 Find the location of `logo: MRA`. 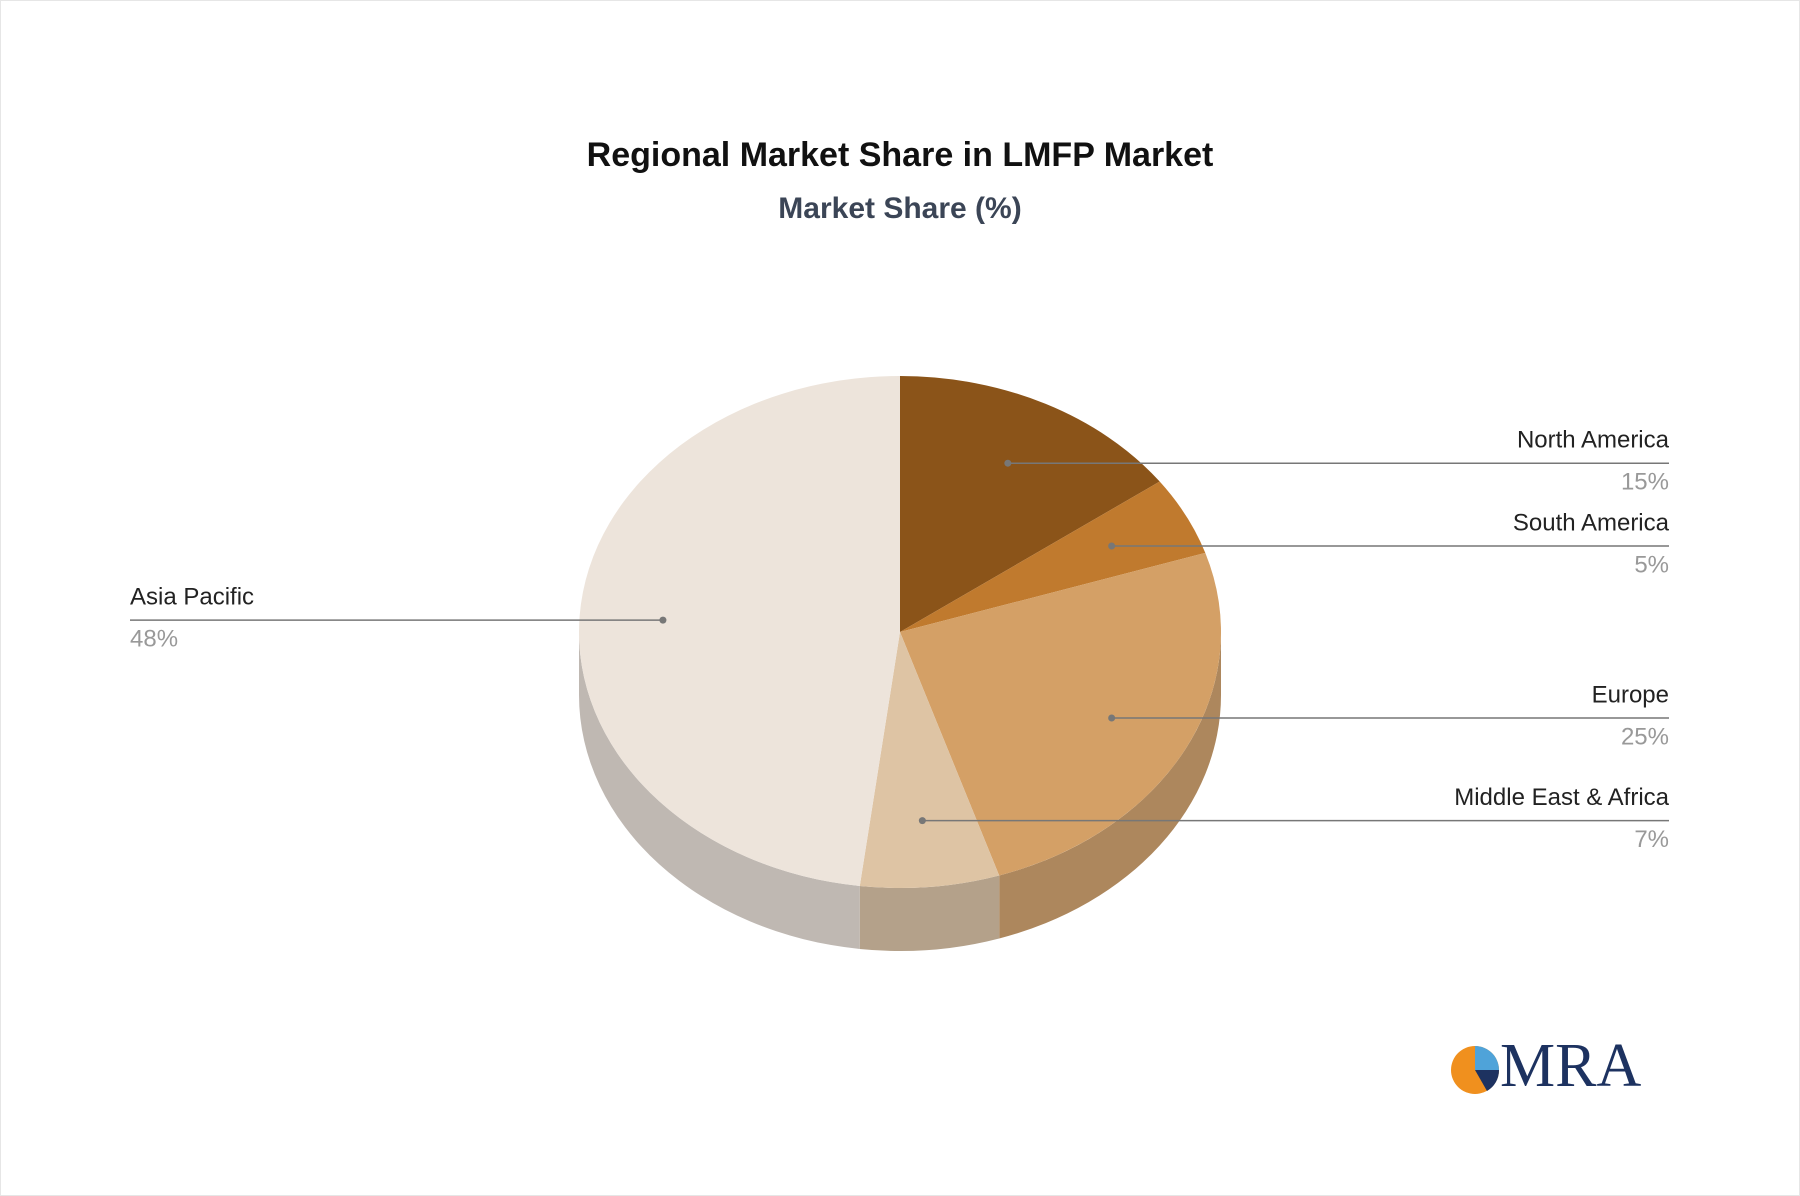

logo: MRA is located at coordinates (1546, 1066).